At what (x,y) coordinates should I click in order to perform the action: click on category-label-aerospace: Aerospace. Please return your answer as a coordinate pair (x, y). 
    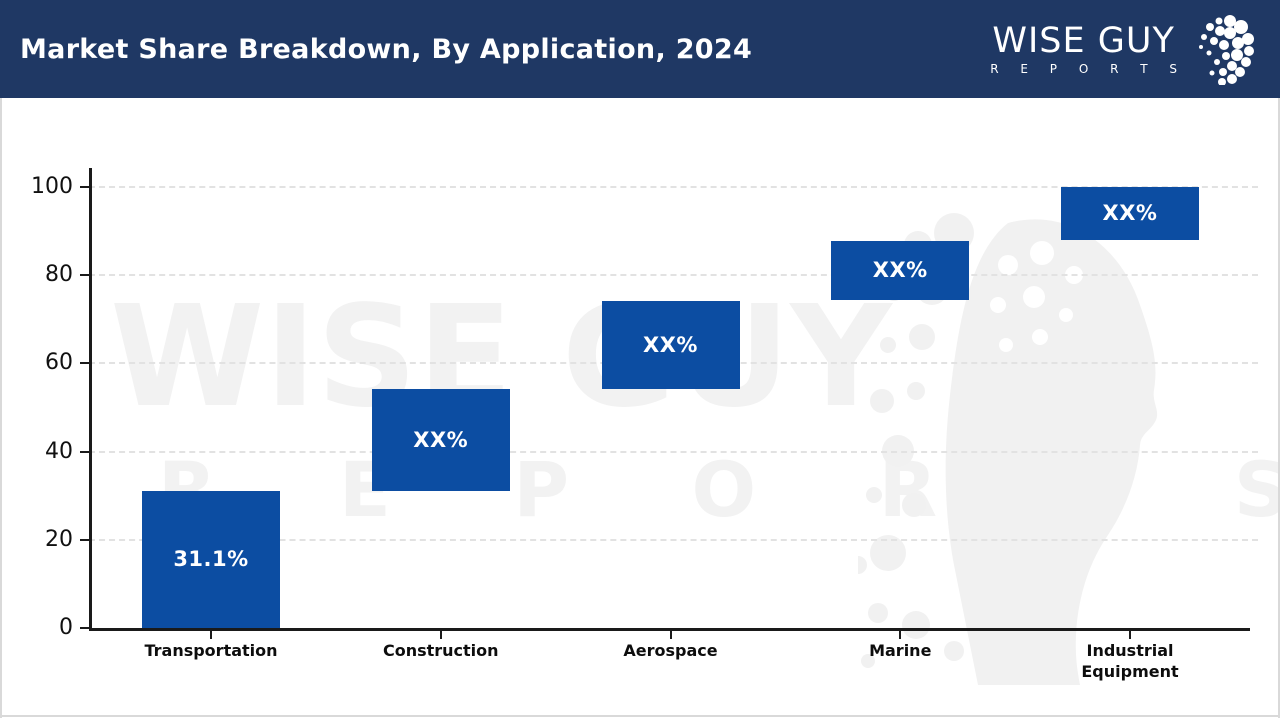
    Looking at the image, I should click on (670, 650).